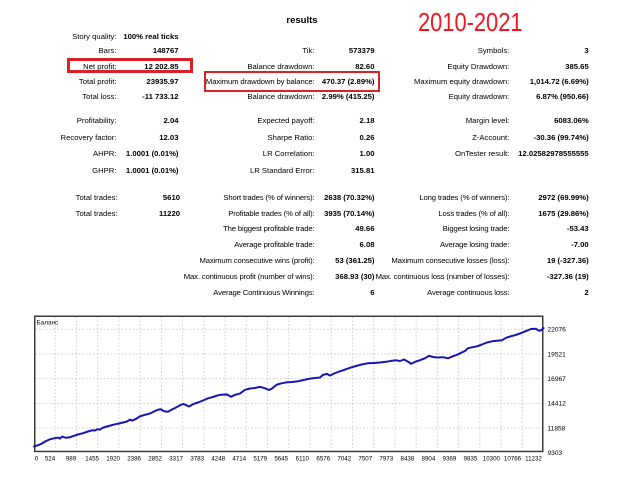  What do you see at coordinates (71, 459) in the screenshot?
I see `svg-text: 989` at bounding box center [71, 459].